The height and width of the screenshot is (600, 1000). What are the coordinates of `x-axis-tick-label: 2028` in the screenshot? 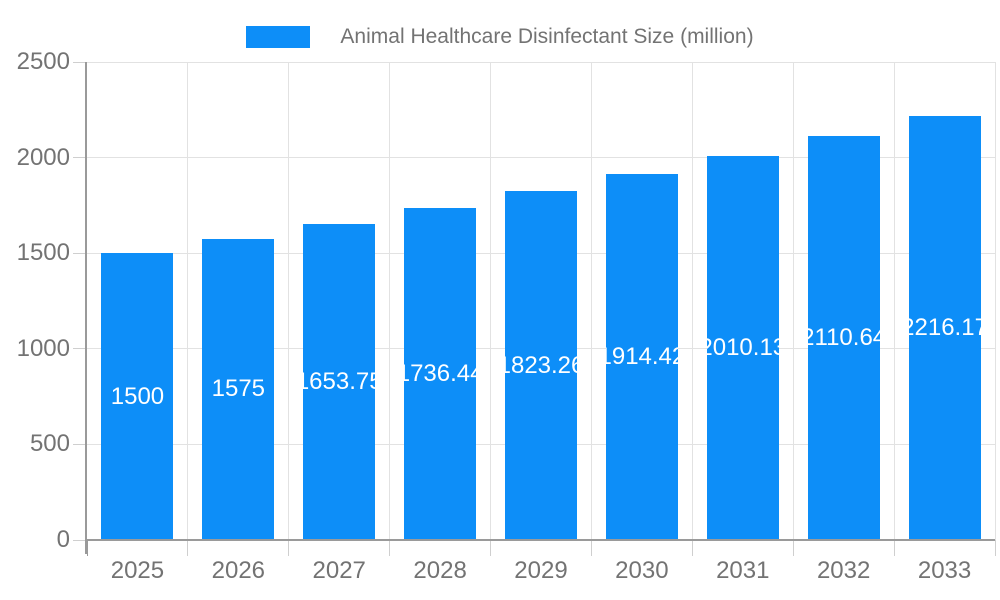 It's located at (440, 570).